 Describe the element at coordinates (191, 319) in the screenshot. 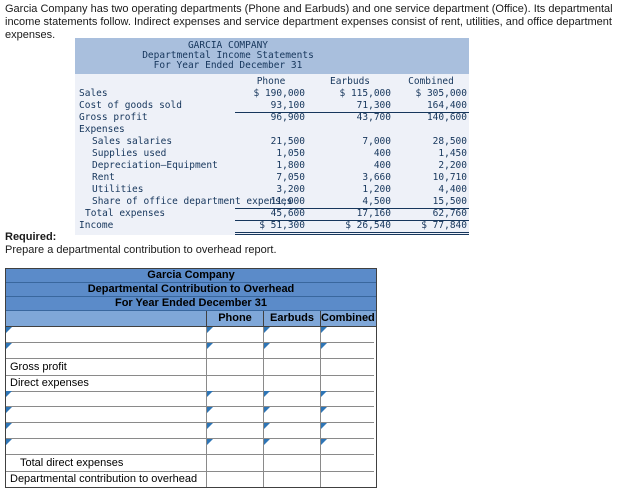

I see `worksheet-column-header-row: Phone Earbuds Combined` at that location.